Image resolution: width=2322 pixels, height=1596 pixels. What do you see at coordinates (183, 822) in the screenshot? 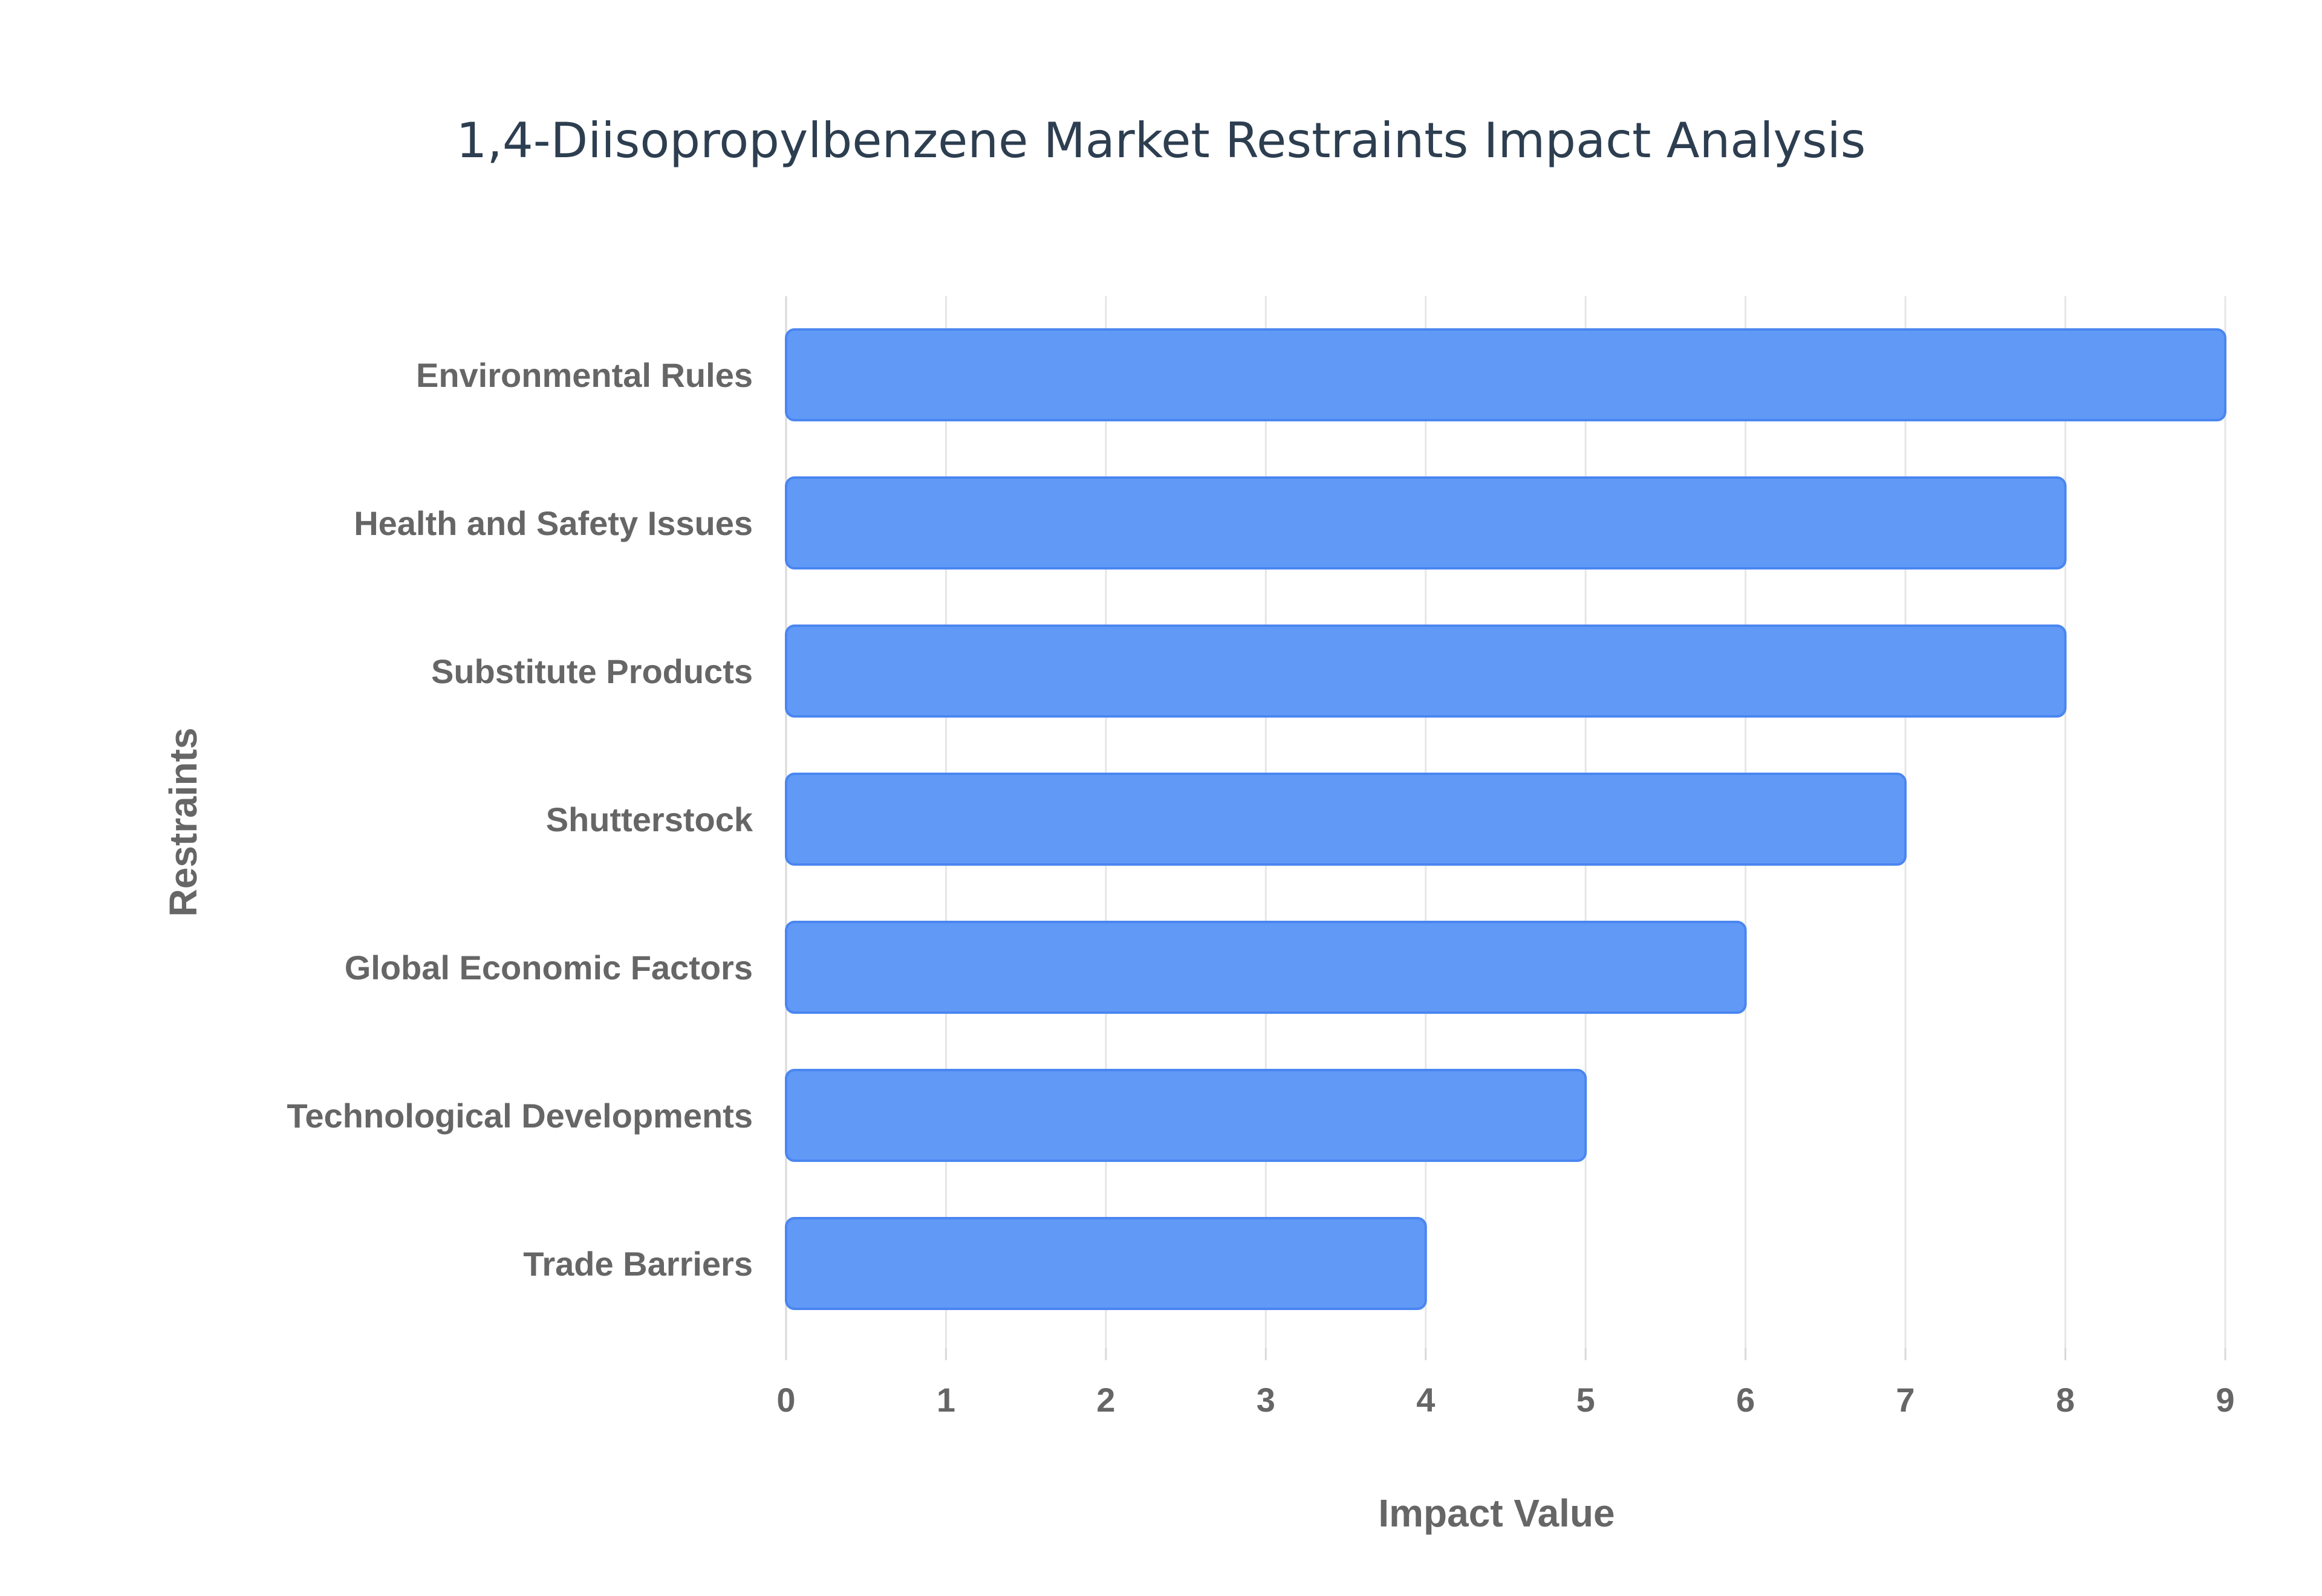
I see `y-axis-title: Restraints` at bounding box center [183, 822].